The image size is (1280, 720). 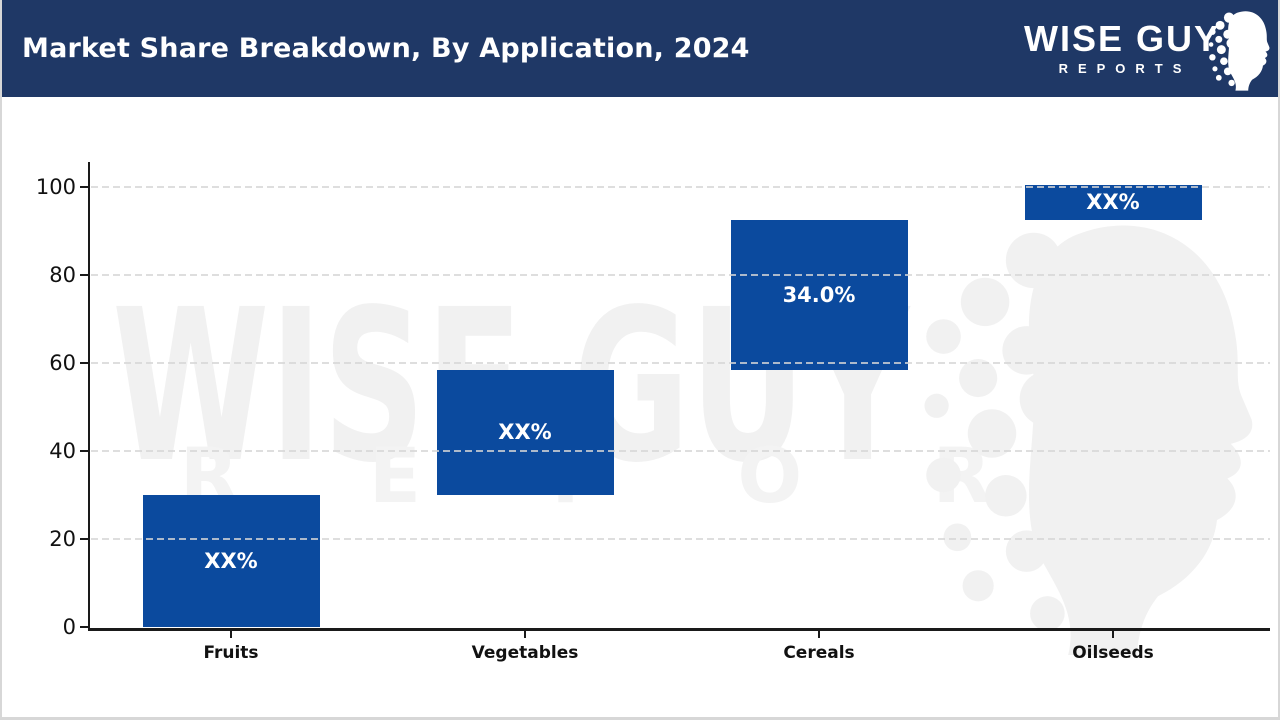 I want to click on x-axis-line, so click(x=679, y=629).